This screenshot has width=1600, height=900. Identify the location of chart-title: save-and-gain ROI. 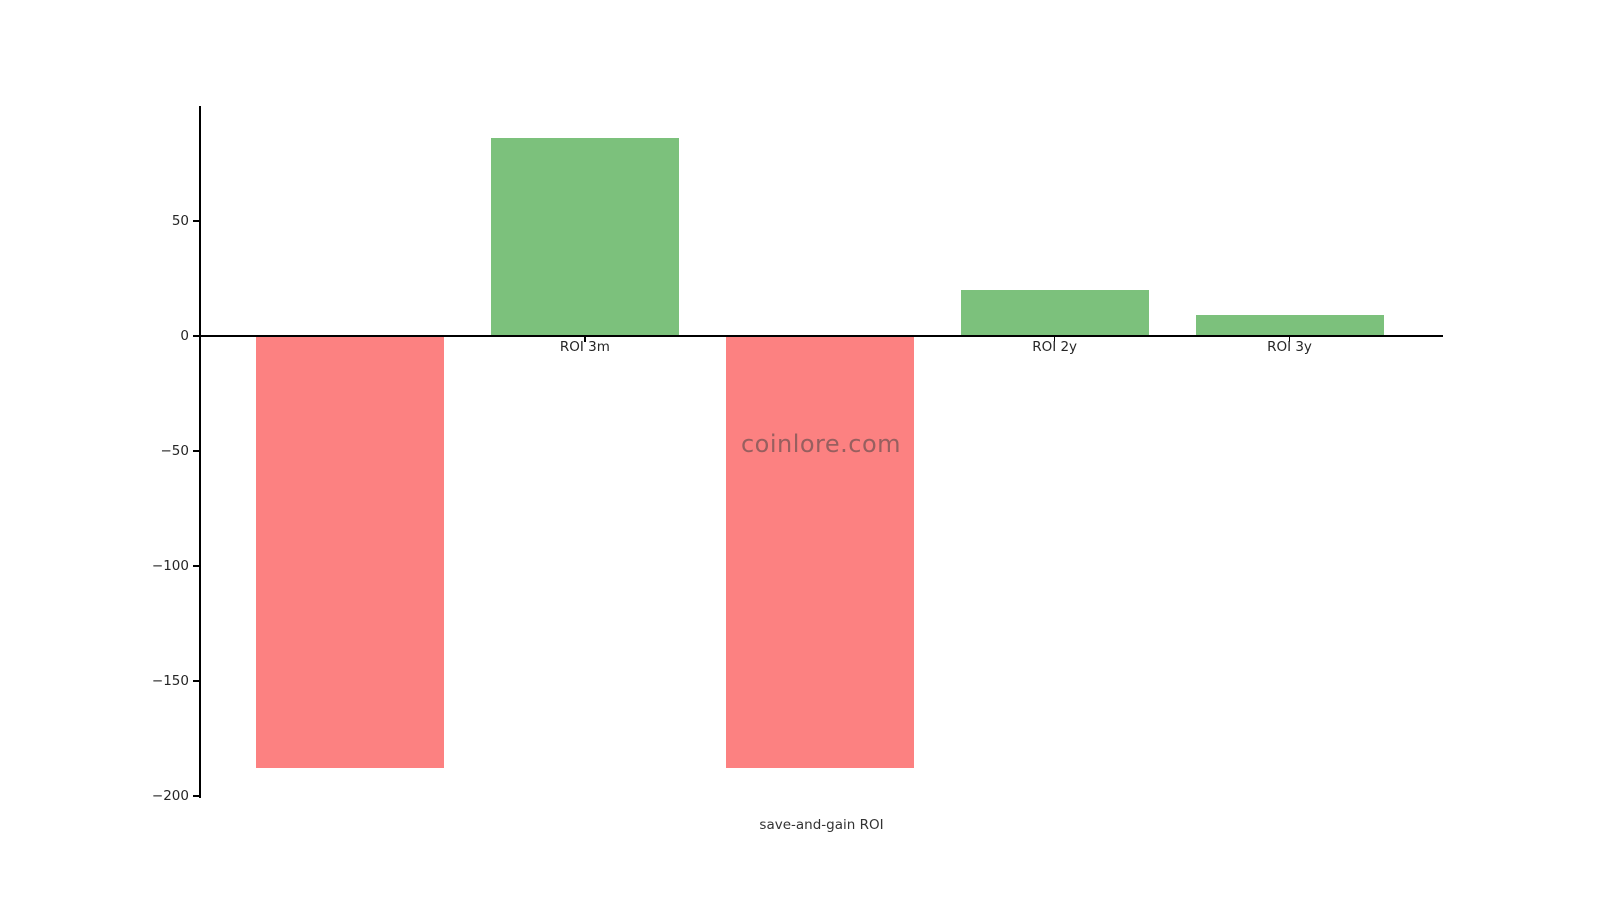
(821, 825).